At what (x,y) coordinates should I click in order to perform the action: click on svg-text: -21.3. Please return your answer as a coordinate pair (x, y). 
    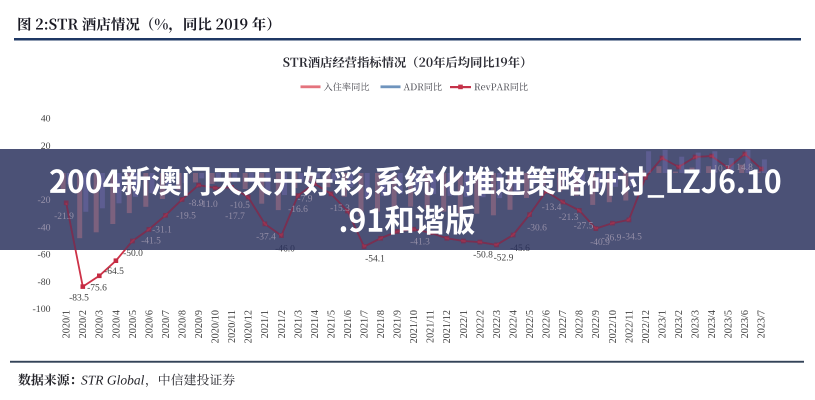
    Looking at the image, I should click on (569, 218).